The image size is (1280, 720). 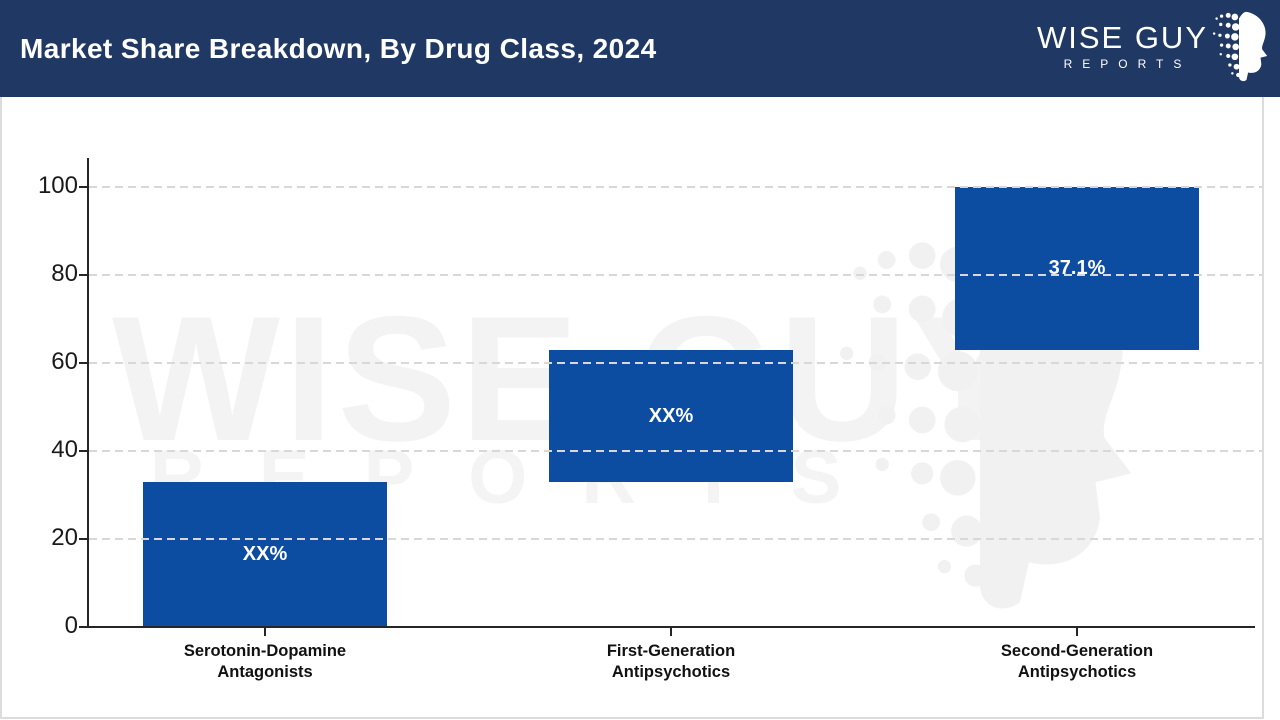 I want to click on y-axis-line, so click(x=88, y=393).